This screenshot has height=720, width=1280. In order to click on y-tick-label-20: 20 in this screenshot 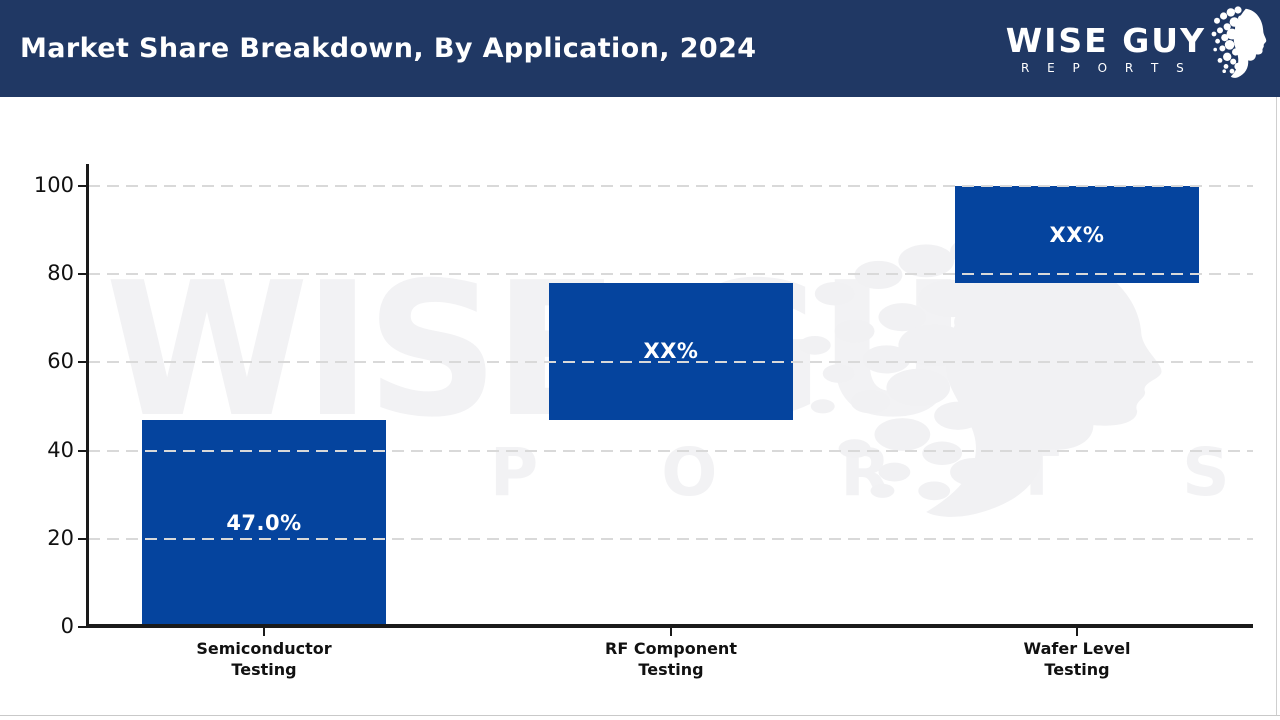, I will do `click(60, 537)`.